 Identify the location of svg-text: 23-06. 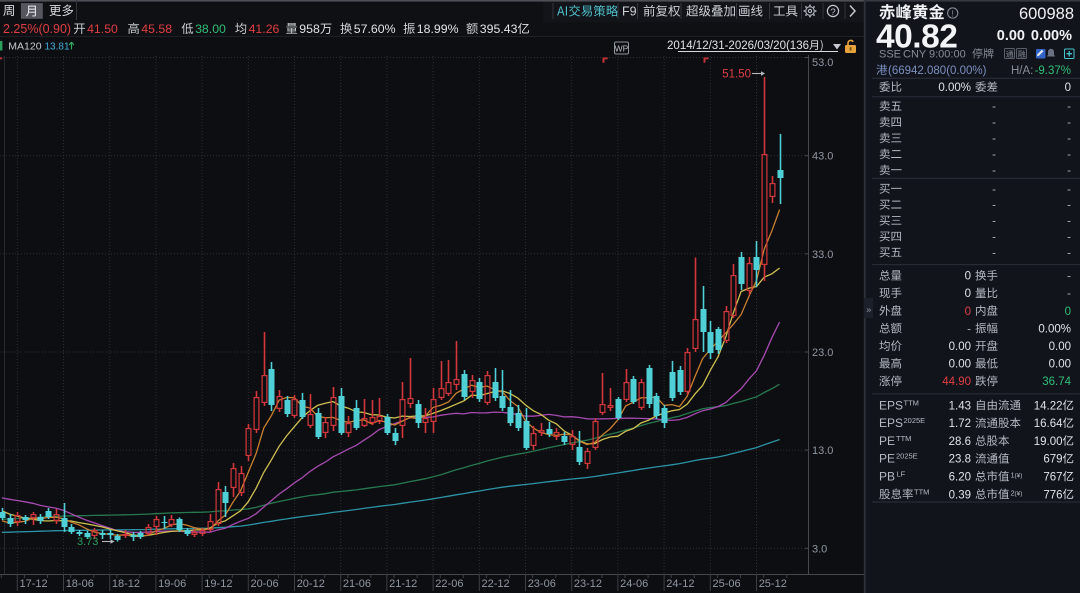
(542, 584).